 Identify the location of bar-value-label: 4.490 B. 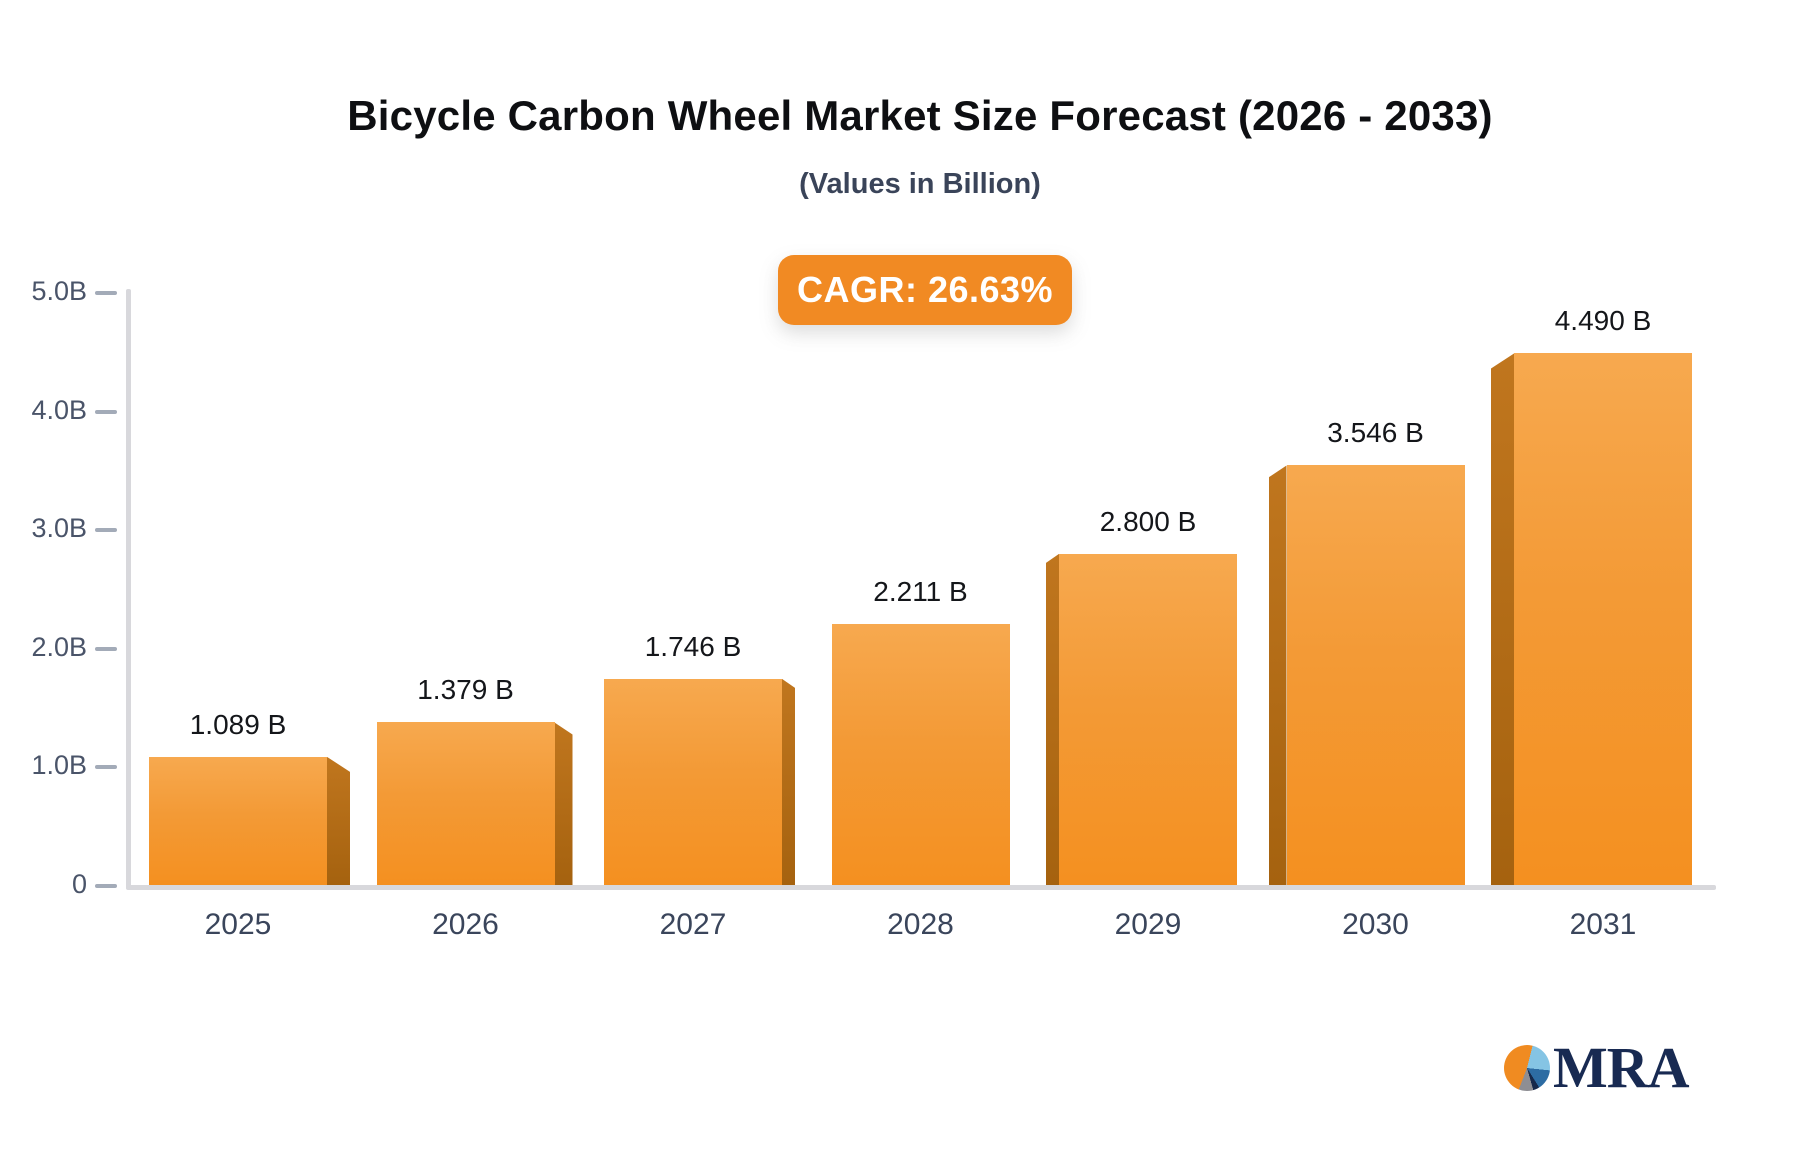
(1603, 321).